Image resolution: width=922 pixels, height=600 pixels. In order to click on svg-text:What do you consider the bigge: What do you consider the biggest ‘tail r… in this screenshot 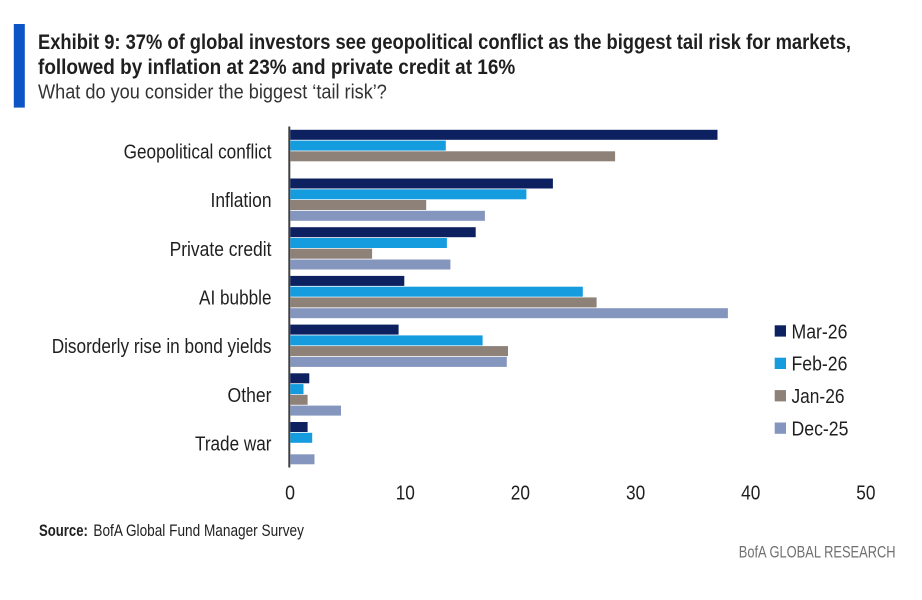, I will do `click(212, 92)`.